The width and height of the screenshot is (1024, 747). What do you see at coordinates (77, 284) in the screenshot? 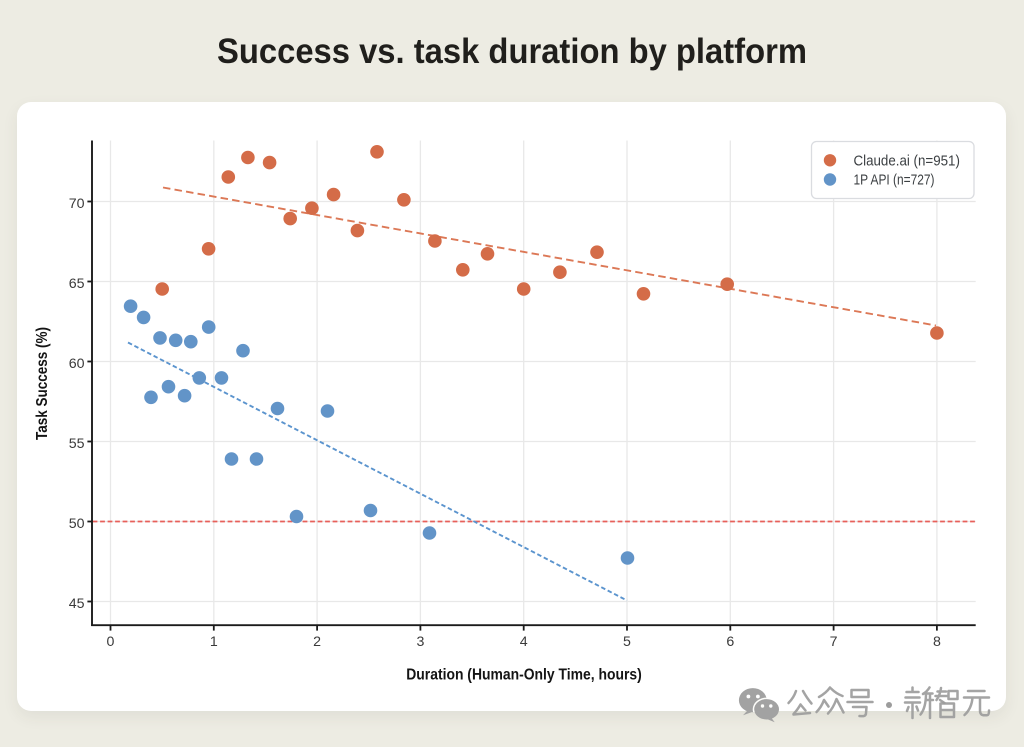
I see `svg-text: 65` at bounding box center [77, 284].